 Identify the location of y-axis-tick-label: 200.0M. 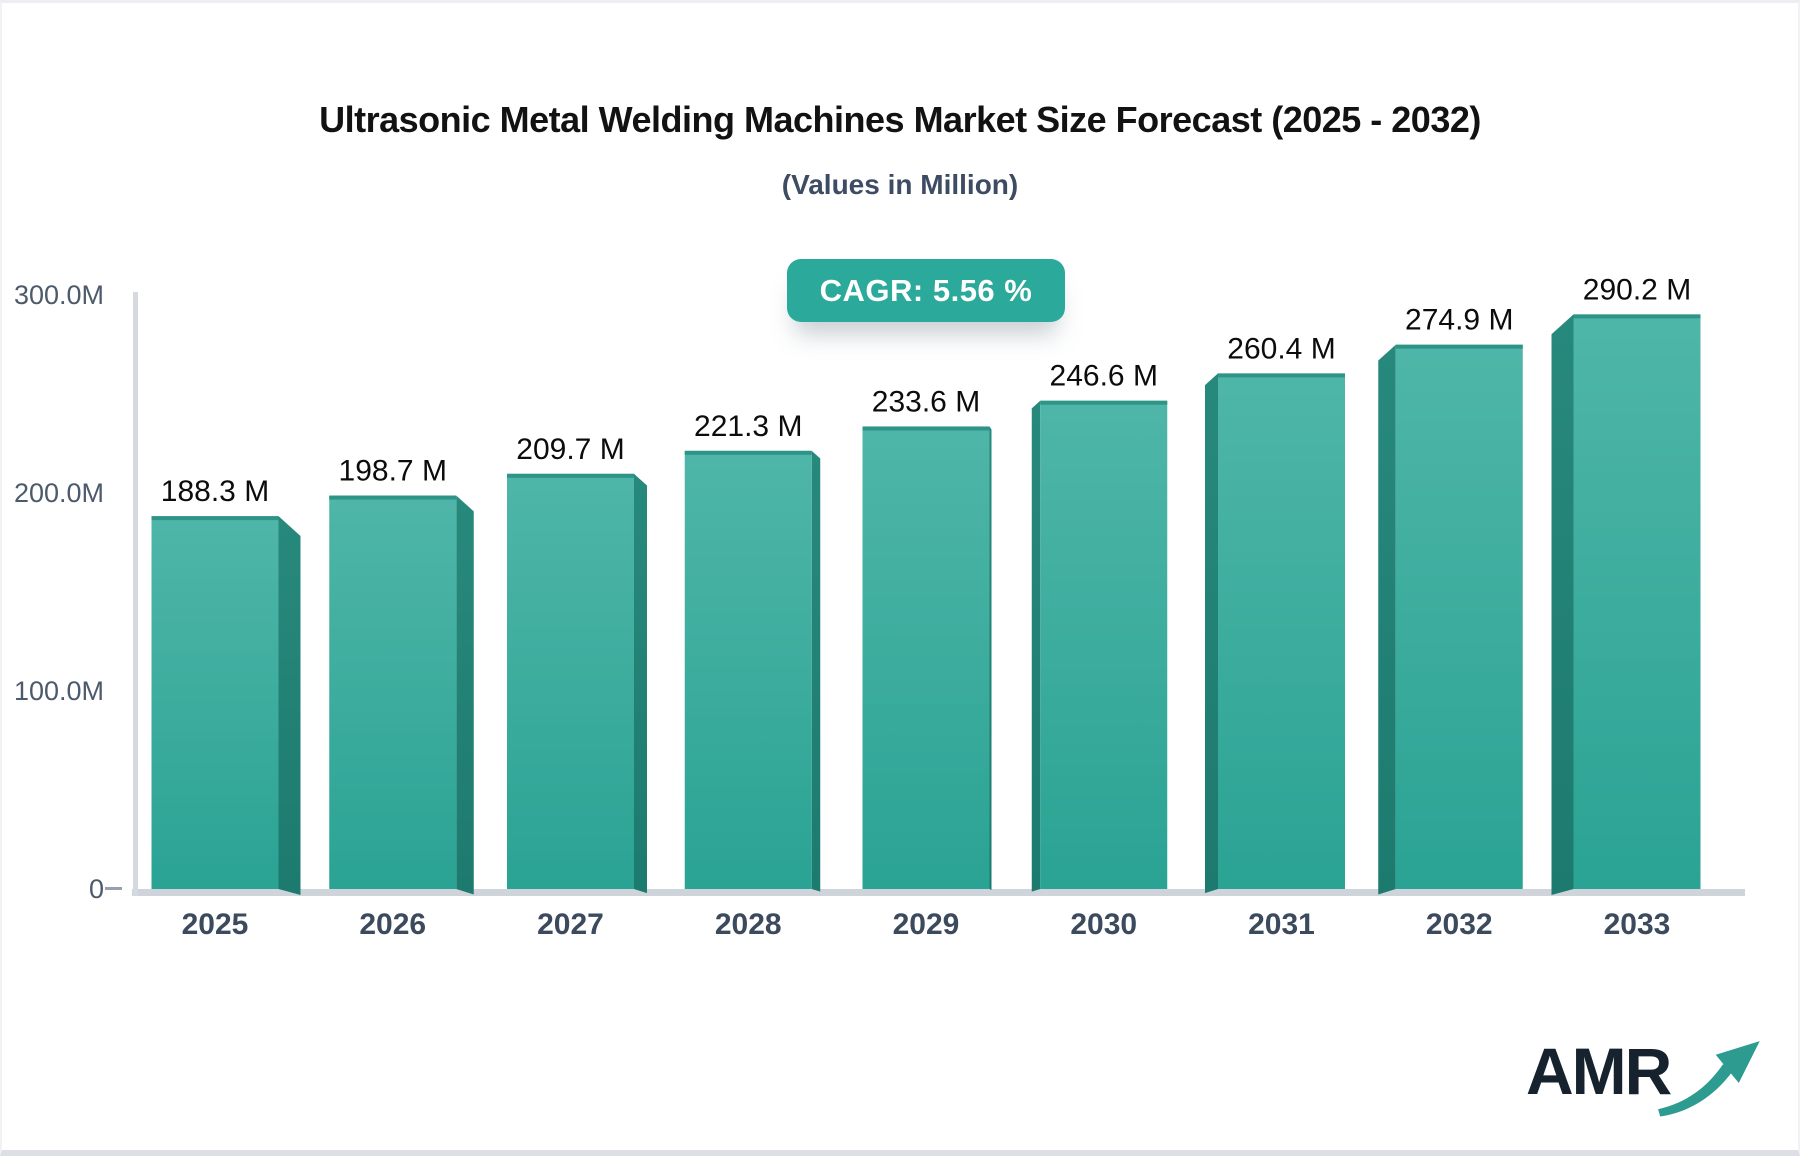
(59, 493).